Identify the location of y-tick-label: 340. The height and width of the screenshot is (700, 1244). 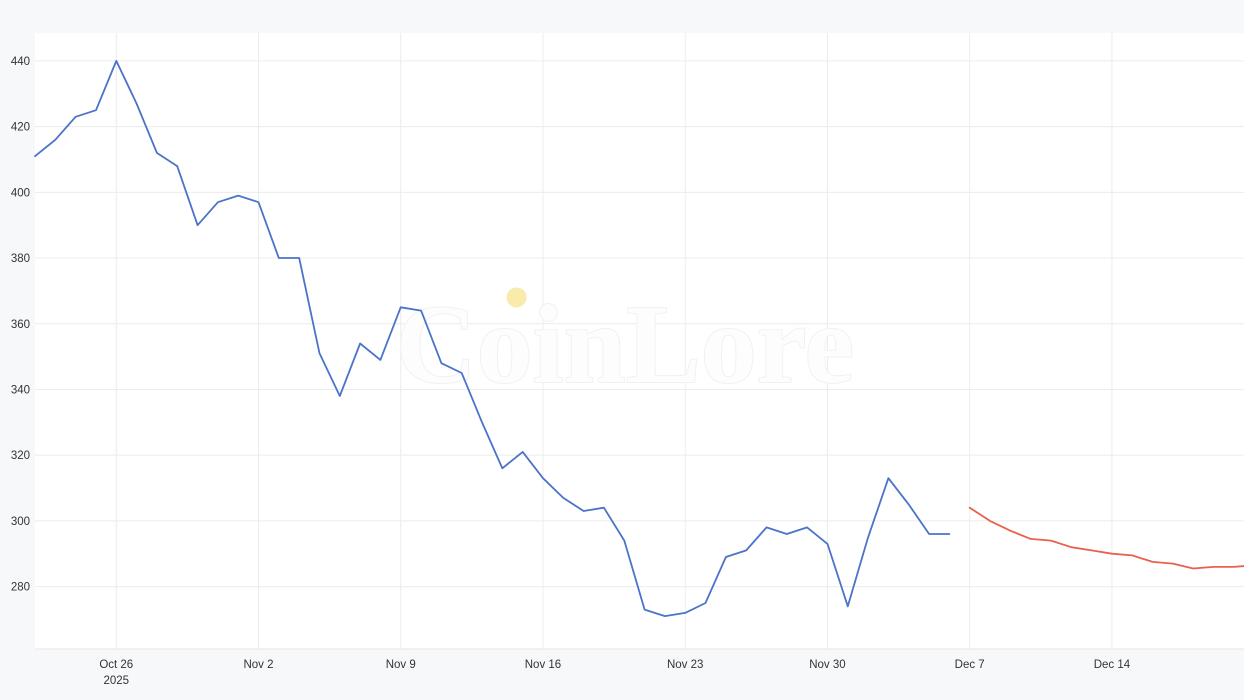
(20, 390).